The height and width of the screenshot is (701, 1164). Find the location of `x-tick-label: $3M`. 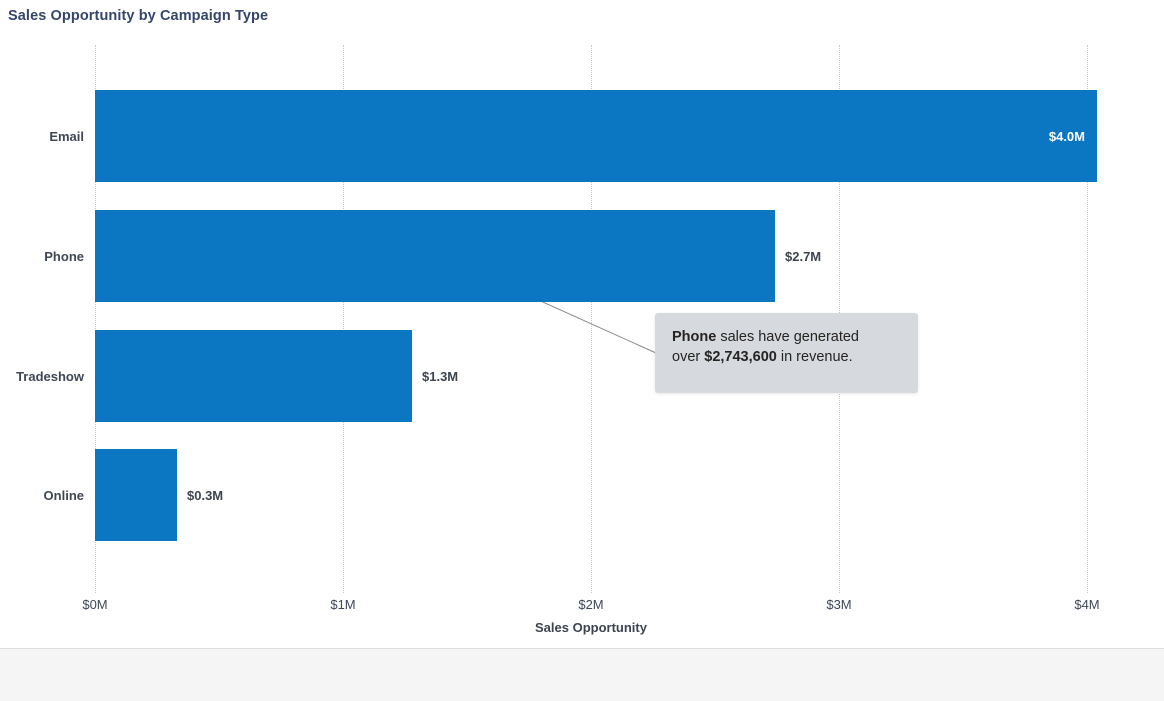

x-tick-label: $3M is located at coordinates (839, 604).